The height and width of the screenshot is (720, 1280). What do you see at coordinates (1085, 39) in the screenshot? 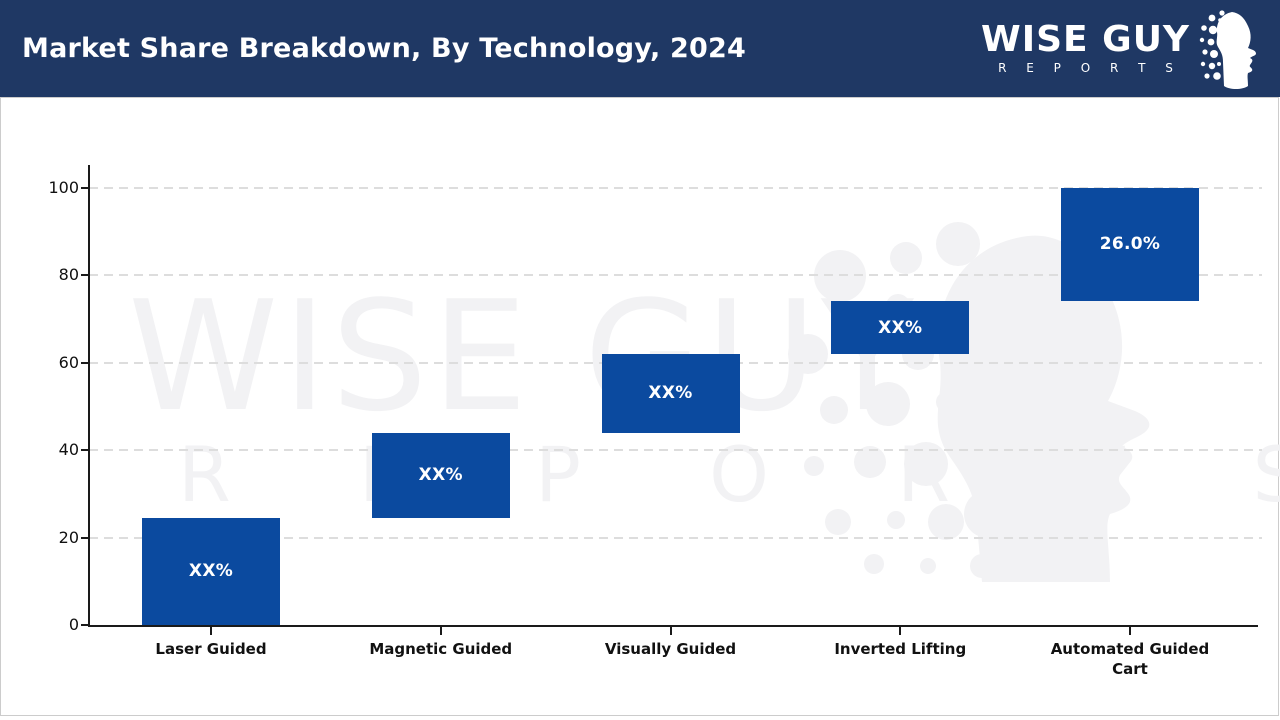
I see `logo-wordmark: WISE GUY` at bounding box center [1085, 39].